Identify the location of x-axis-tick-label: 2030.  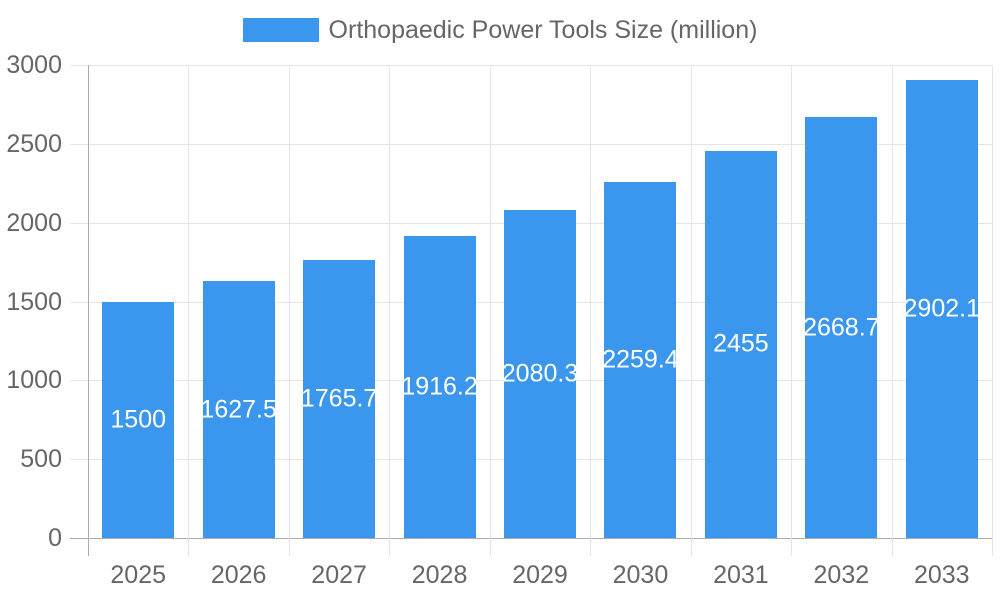
(640, 575).